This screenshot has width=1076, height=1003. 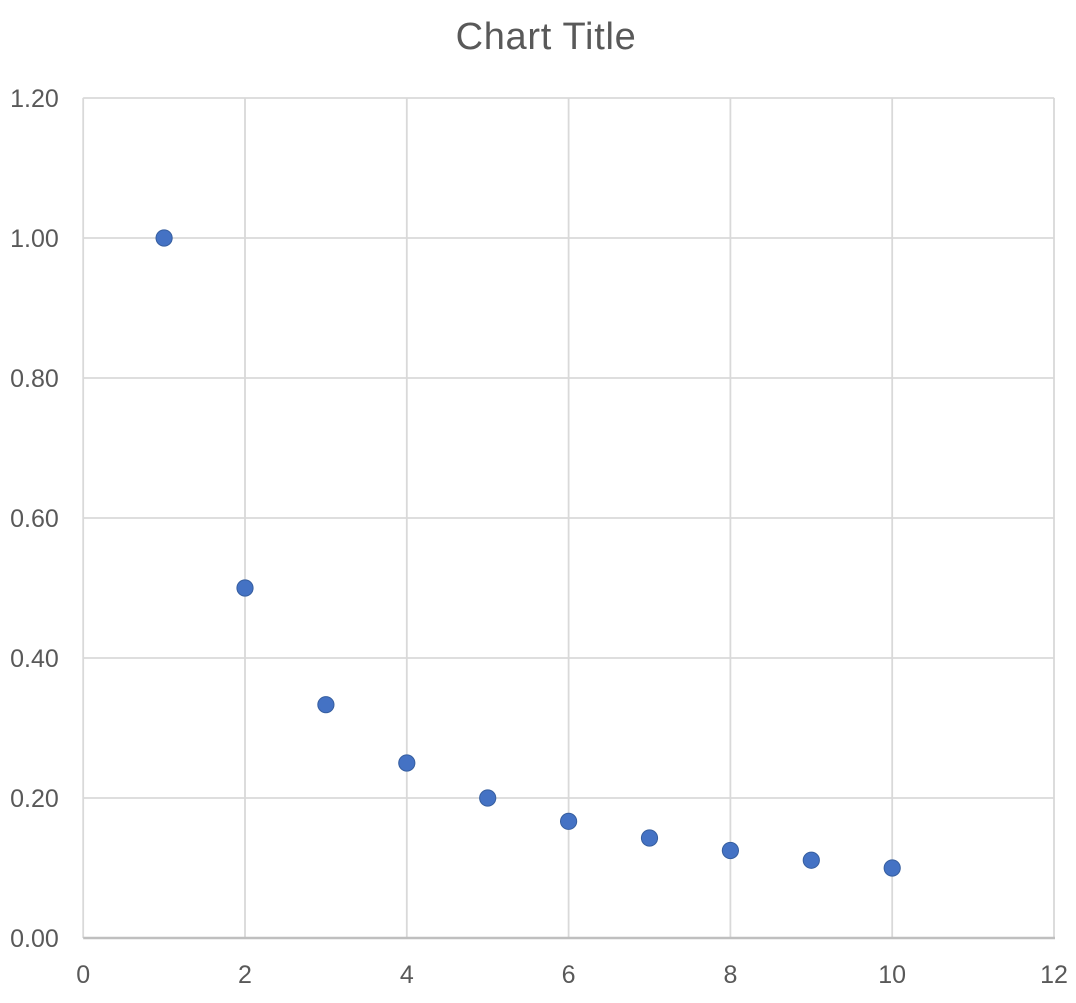 I want to click on svg-text: 0.20, so click(x=34, y=799).